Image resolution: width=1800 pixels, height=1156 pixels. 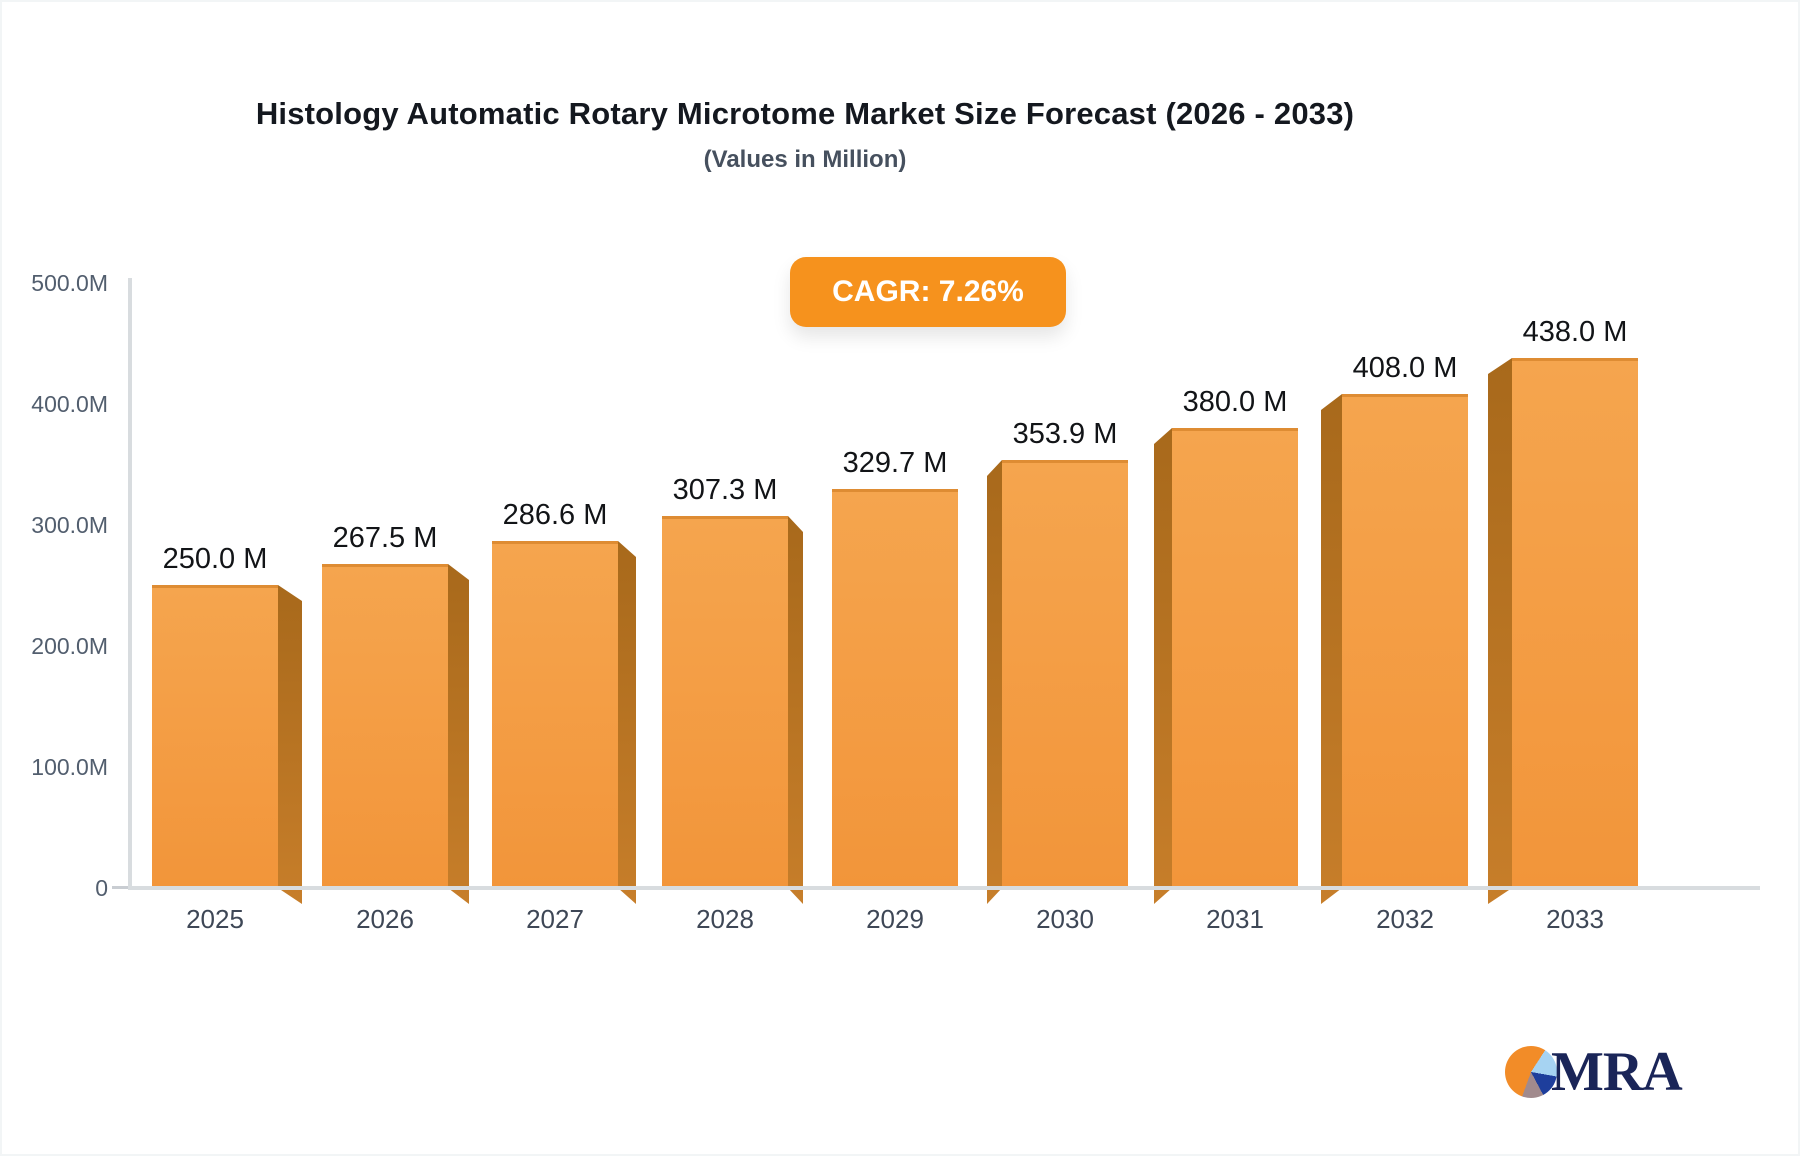 I want to click on pie-chart-logo-icon, so click(x=1531, y=1072).